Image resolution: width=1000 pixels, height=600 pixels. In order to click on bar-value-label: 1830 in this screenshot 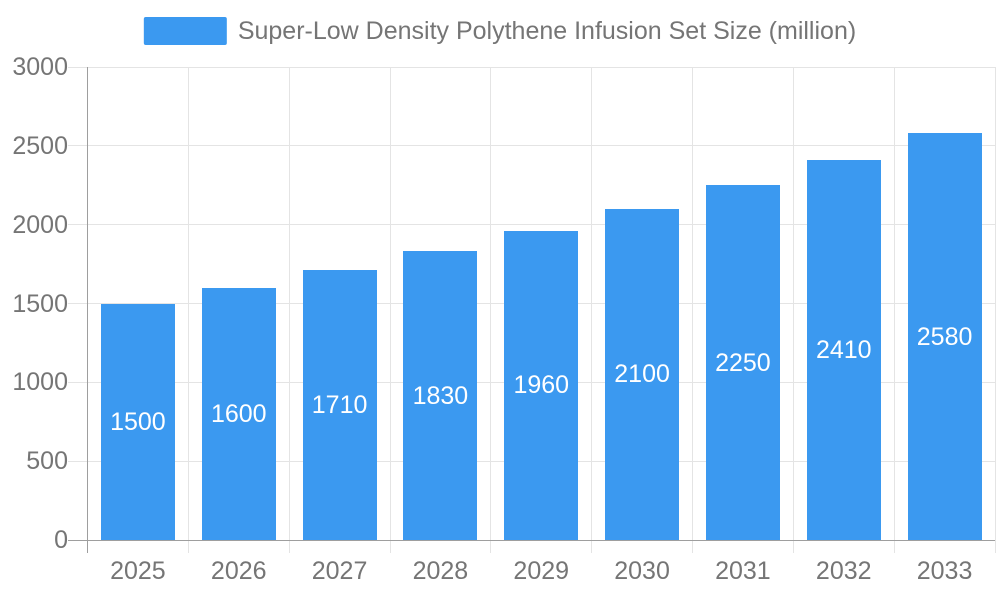, I will do `click(440, 395)`.